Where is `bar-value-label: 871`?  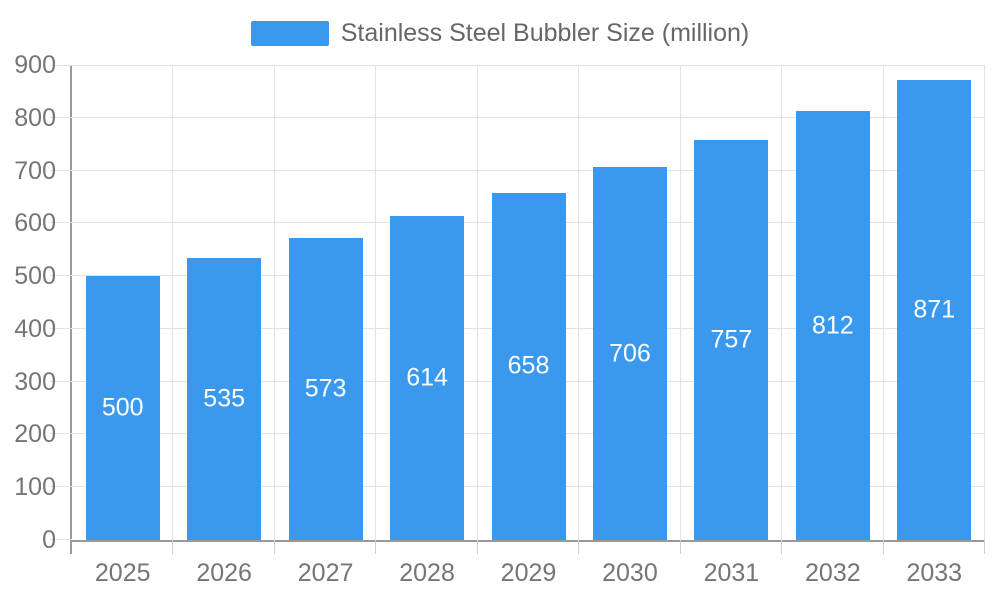 bar-value-label: 871 is located at coordinates (934, 309).